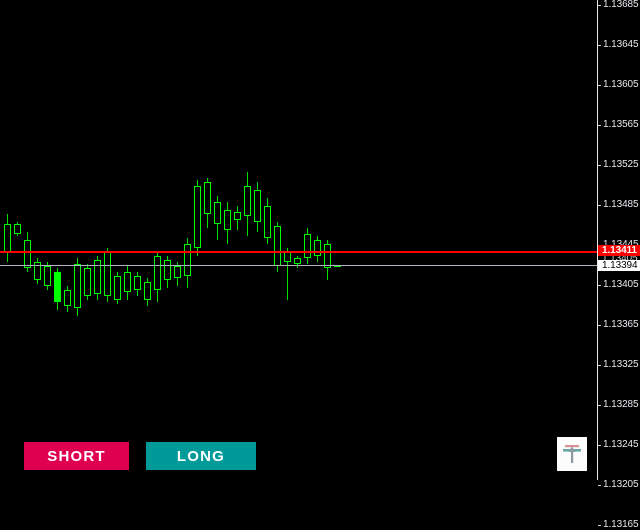 The height and width of the screenshot is (530, 640). What do you see at coordinates (298, 265) in the screenshot?
I see `bid-price-line` at bounding box center [298, 265].